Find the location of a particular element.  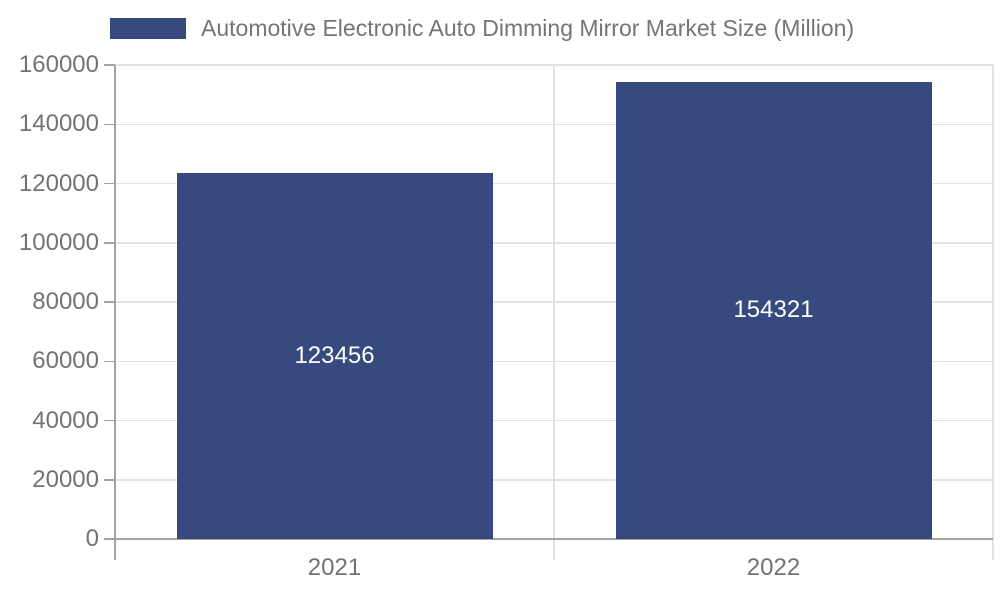

y-axis-tick-label: 60000 is located at coordinates (65, 361).